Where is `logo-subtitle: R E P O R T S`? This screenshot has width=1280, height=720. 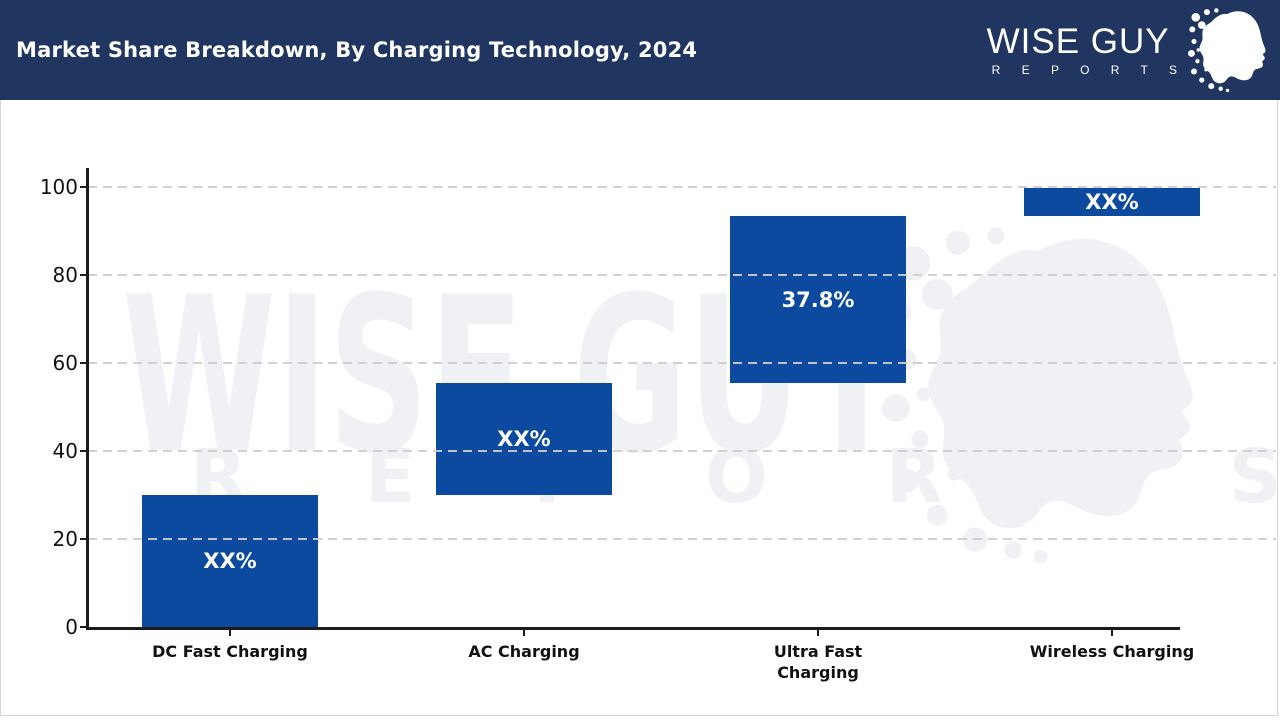 logo-subtitle: R E P O R T S is located at coordinates (1088, 69).